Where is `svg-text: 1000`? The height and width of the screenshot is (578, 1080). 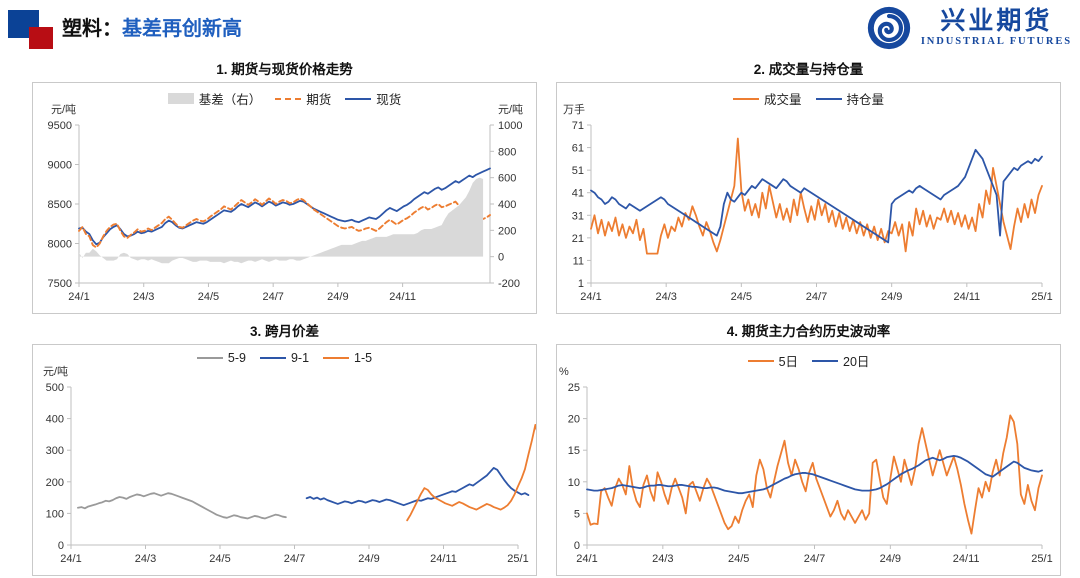 svg-text: 1000 is located at coordinates (510, 126).